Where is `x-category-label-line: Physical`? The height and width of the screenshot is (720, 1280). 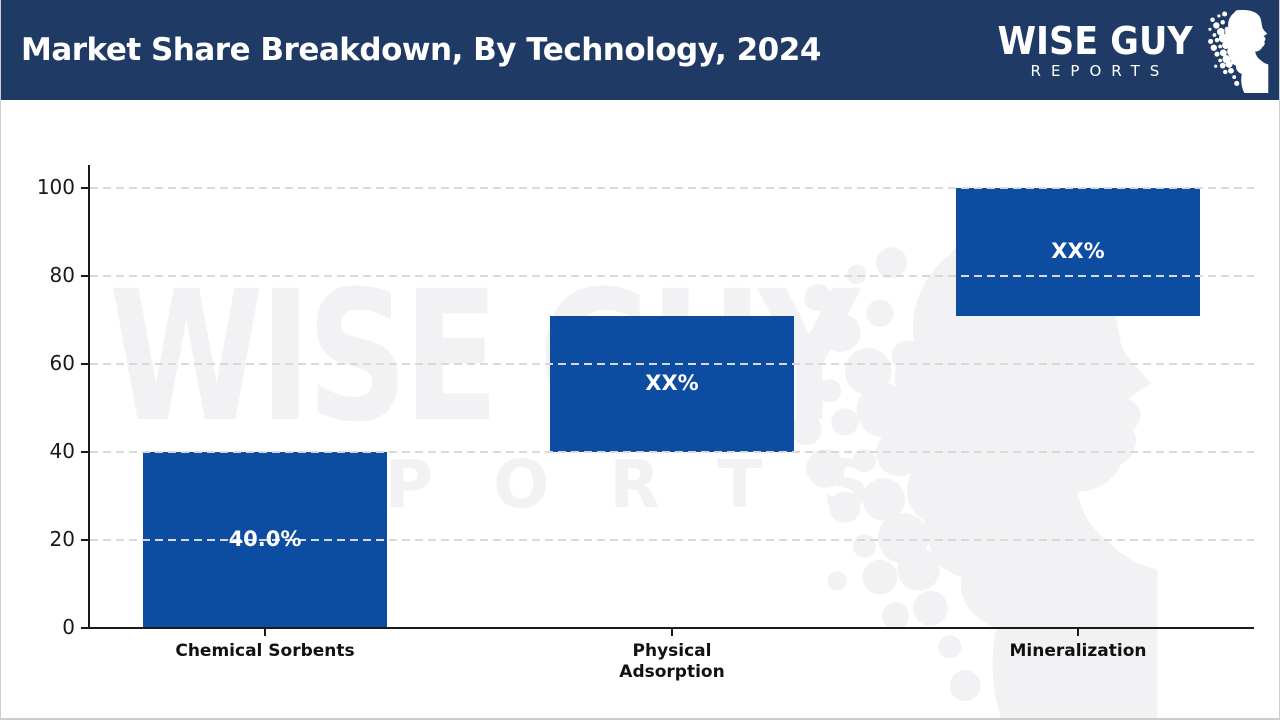 x-category-label-line: Physical is located at coordinates (672, 651).